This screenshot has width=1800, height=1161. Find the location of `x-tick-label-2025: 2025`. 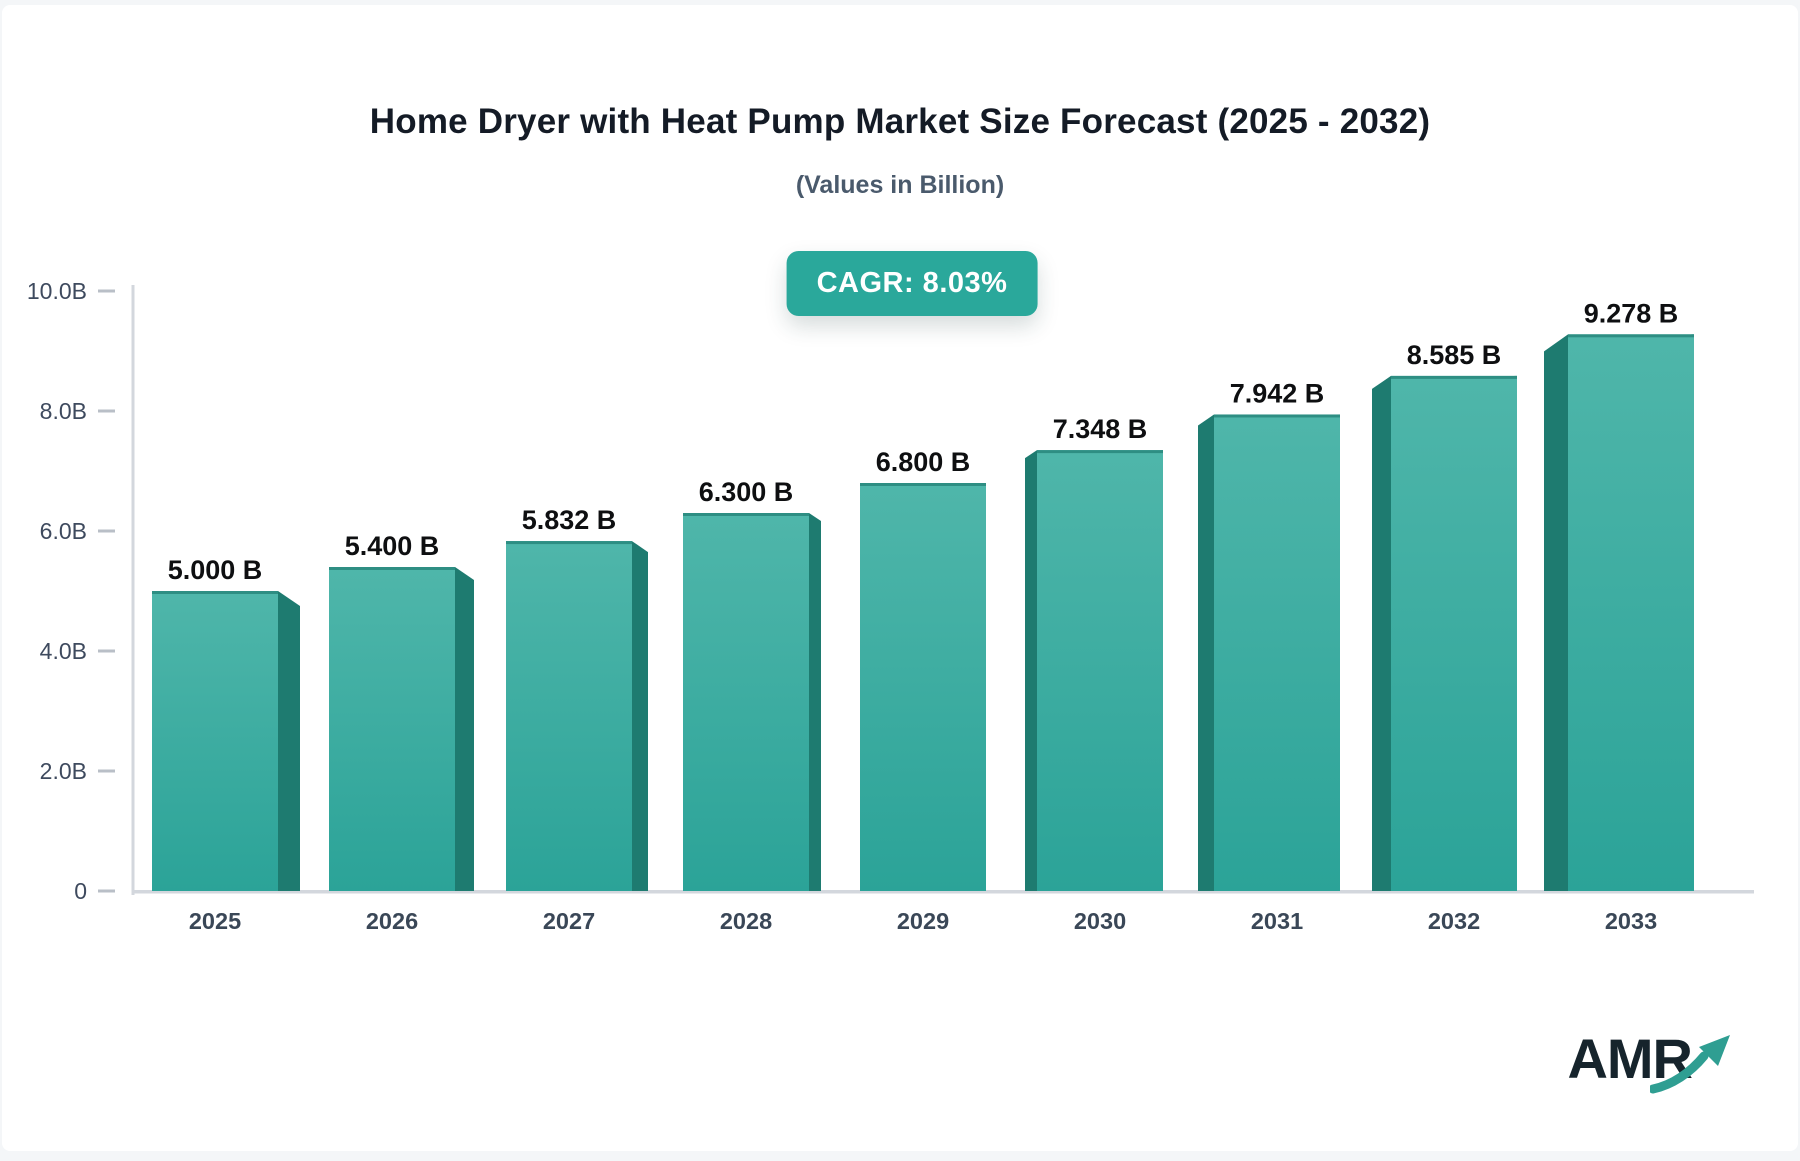

x-tick-label-2025: 2025 is located at coordinates (215, 921).